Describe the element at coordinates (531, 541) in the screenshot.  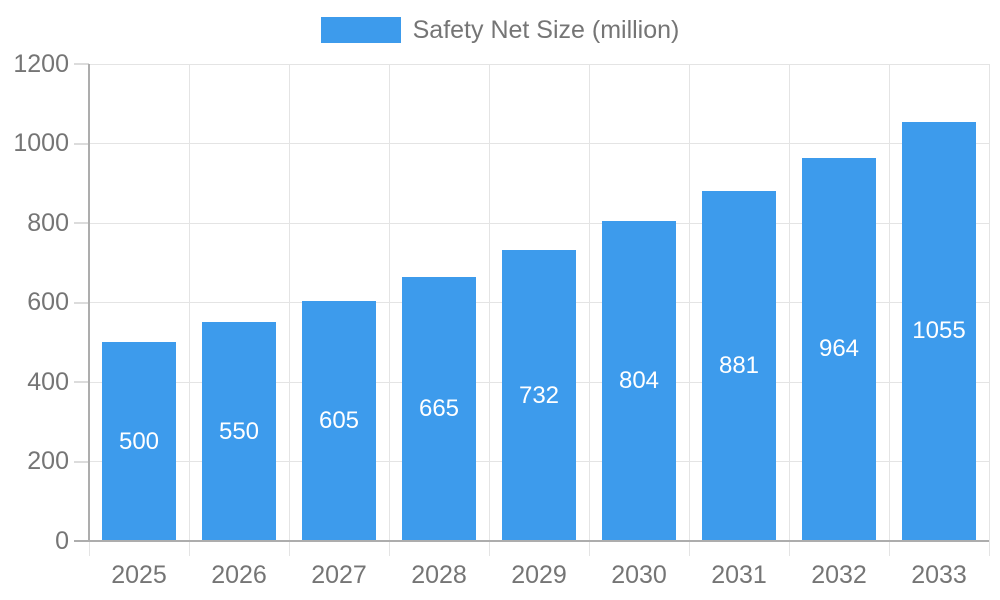
I see `x-axis-line` at that location.